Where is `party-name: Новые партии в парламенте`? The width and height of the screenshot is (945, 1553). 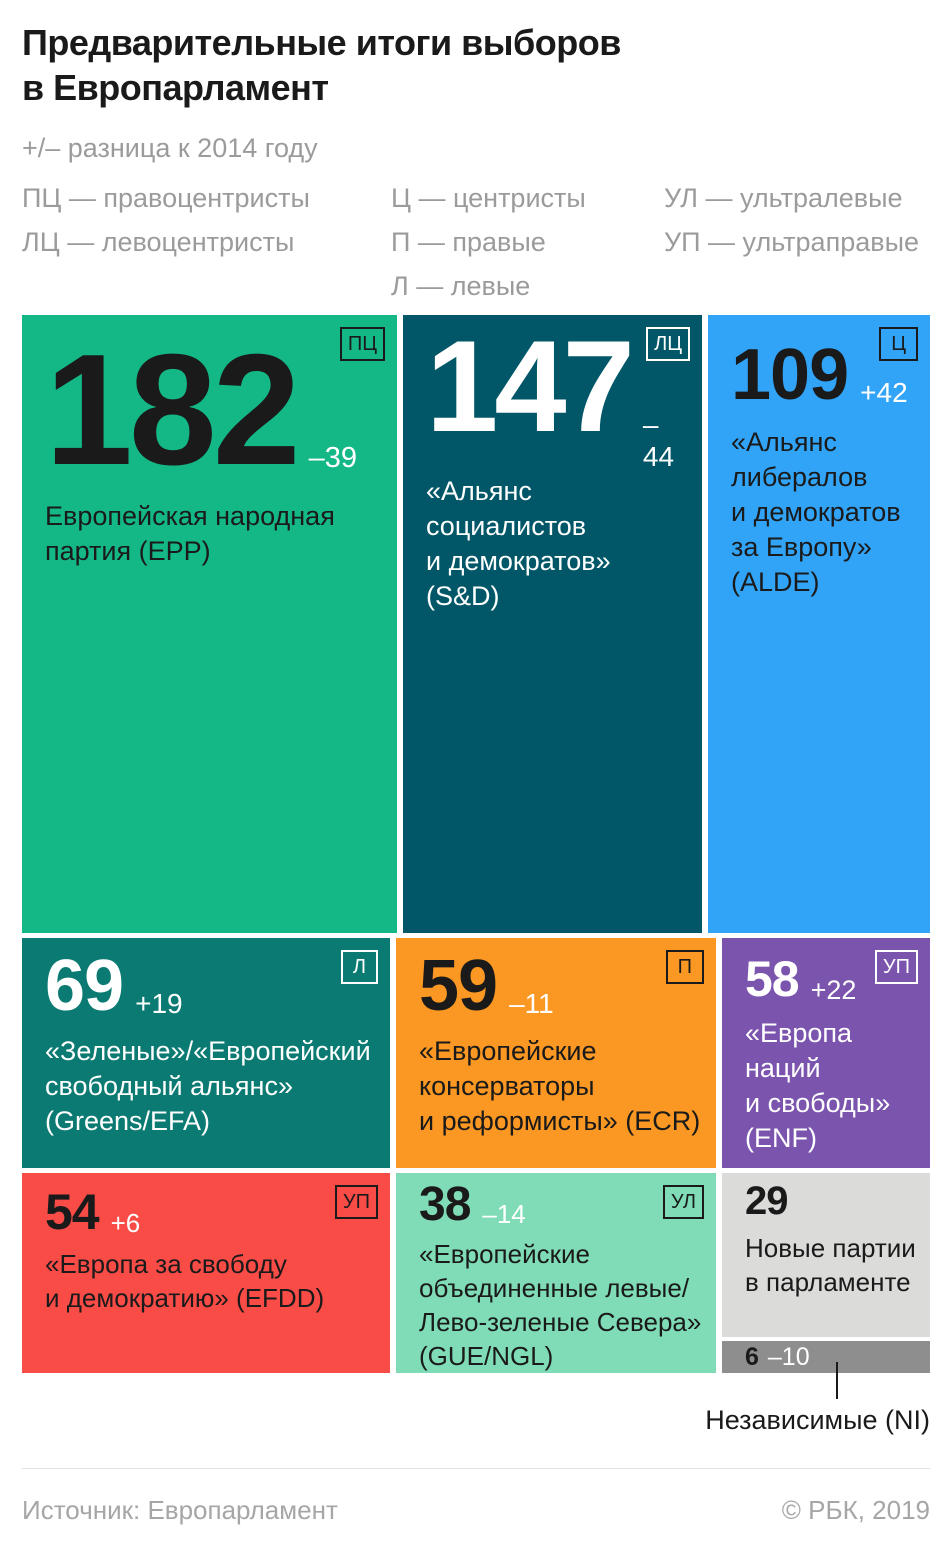
party-name: Новые партии в парламенте is located at coordinates (830, 1265).